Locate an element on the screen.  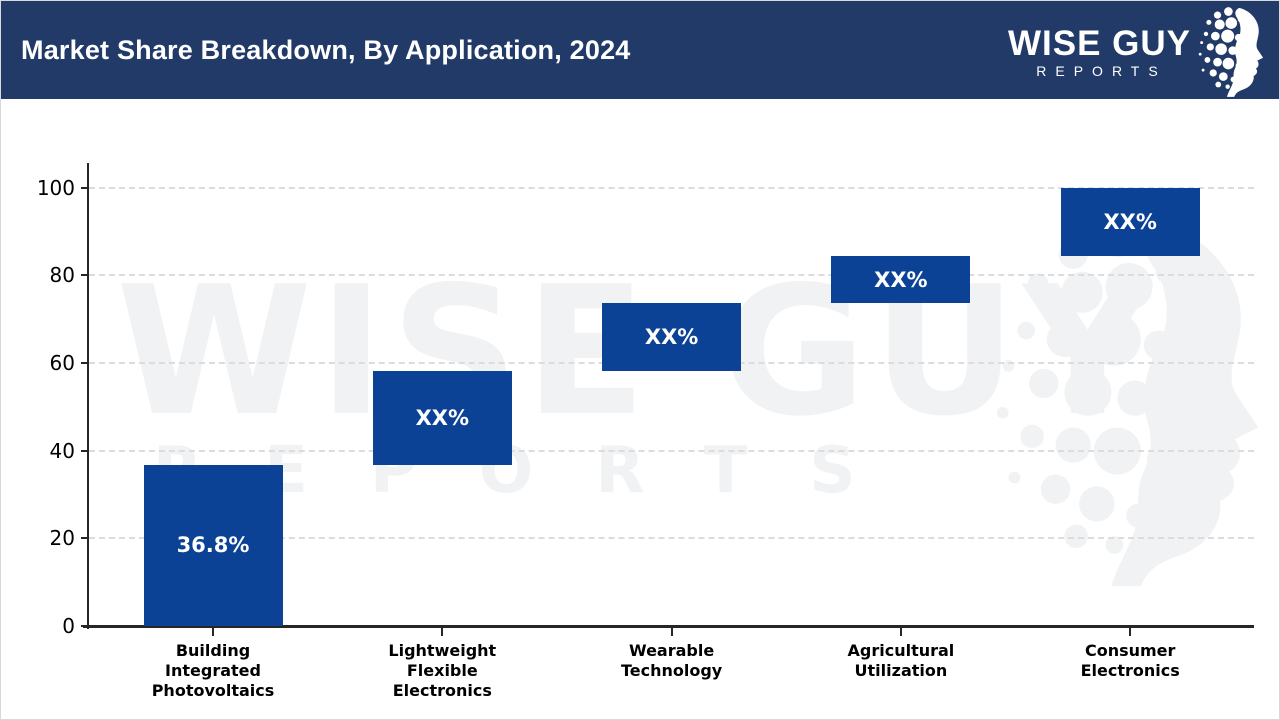
x-category-label: Consumer Electronics is located at coordinates (1130, 661).